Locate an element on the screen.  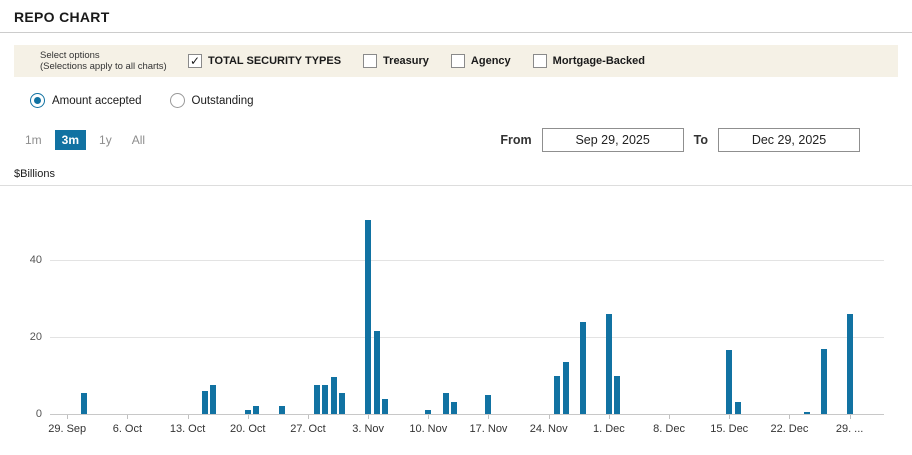
checkbox-label: Treasury is located at coordinates (406, 61).